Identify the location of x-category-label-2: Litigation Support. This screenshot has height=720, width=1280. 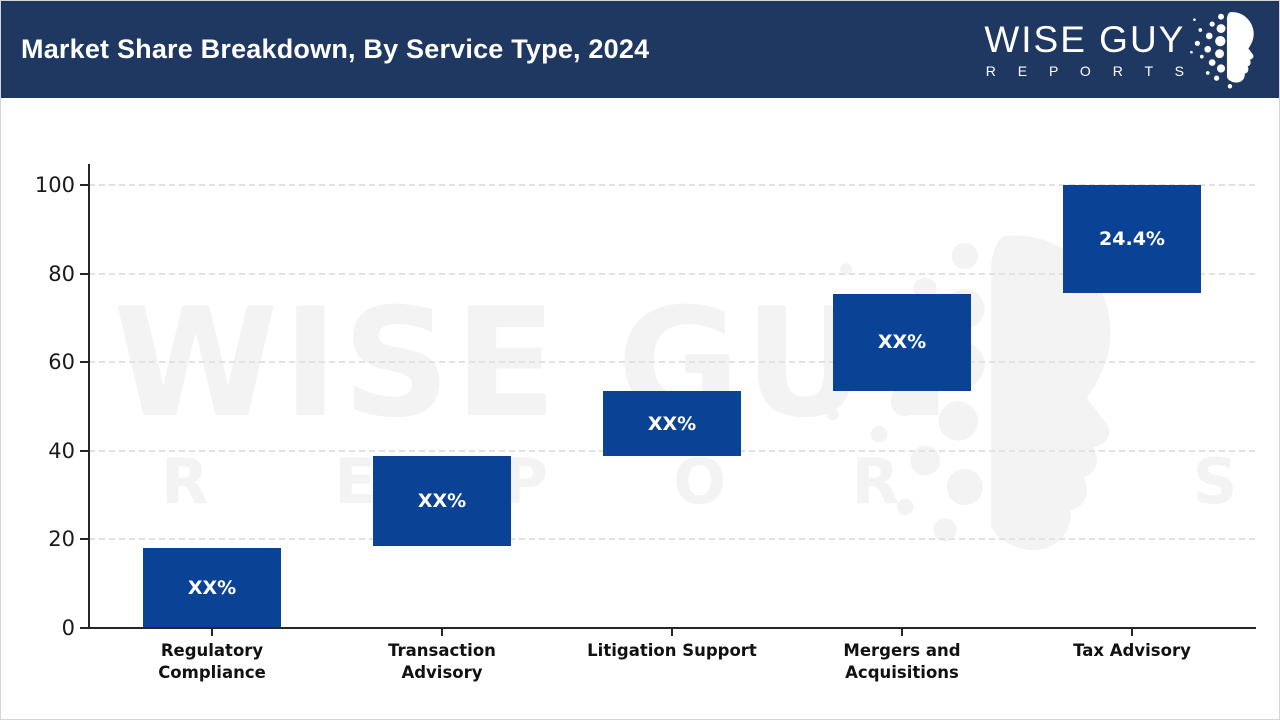
(672, 650).